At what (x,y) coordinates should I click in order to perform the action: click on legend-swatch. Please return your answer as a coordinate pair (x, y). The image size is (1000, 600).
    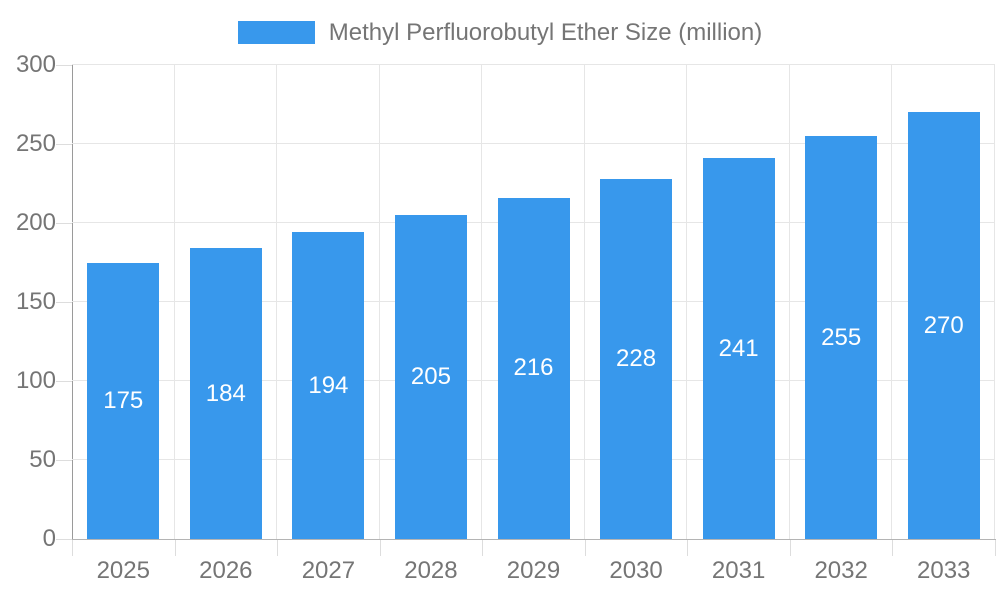
    Looking at the image, I should click on (276, 32).